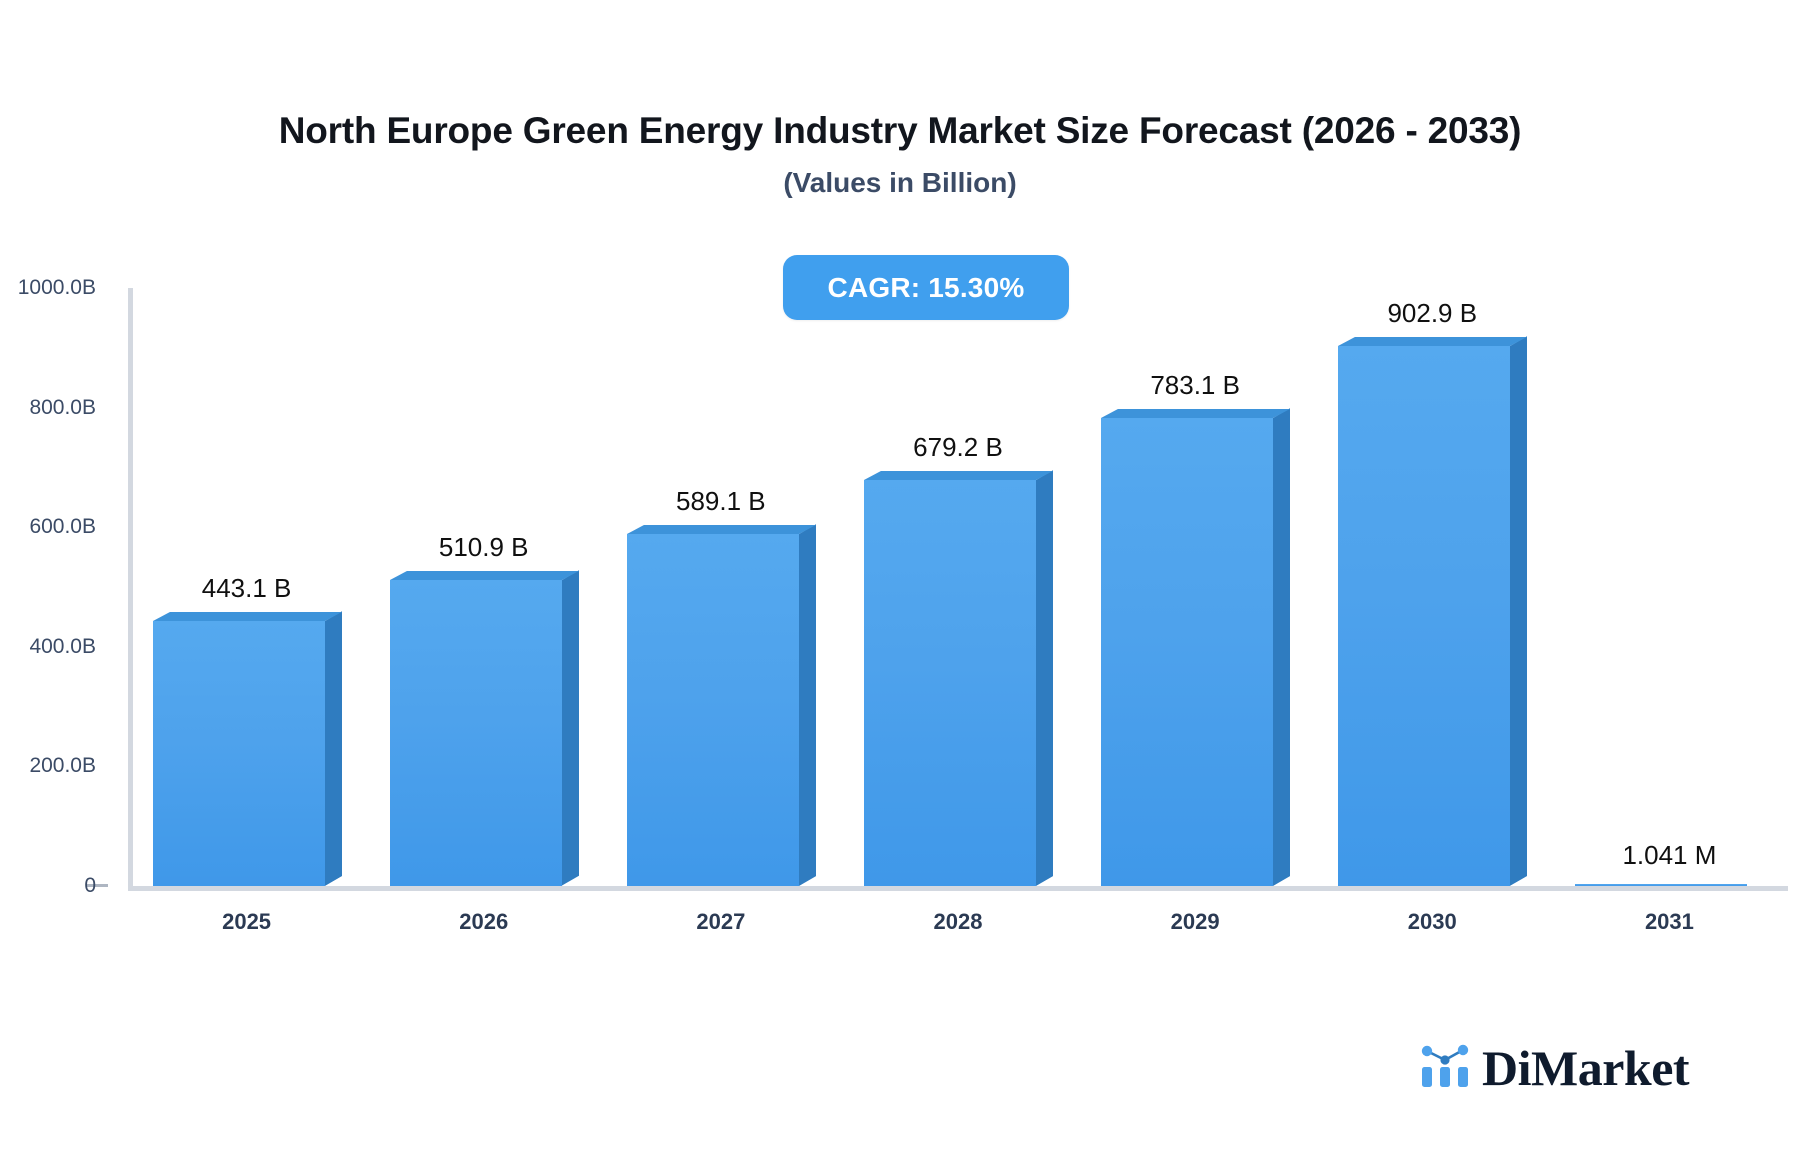 The image size is (1800, 1156). I want to click on y-axis-line, so click(130, 587).